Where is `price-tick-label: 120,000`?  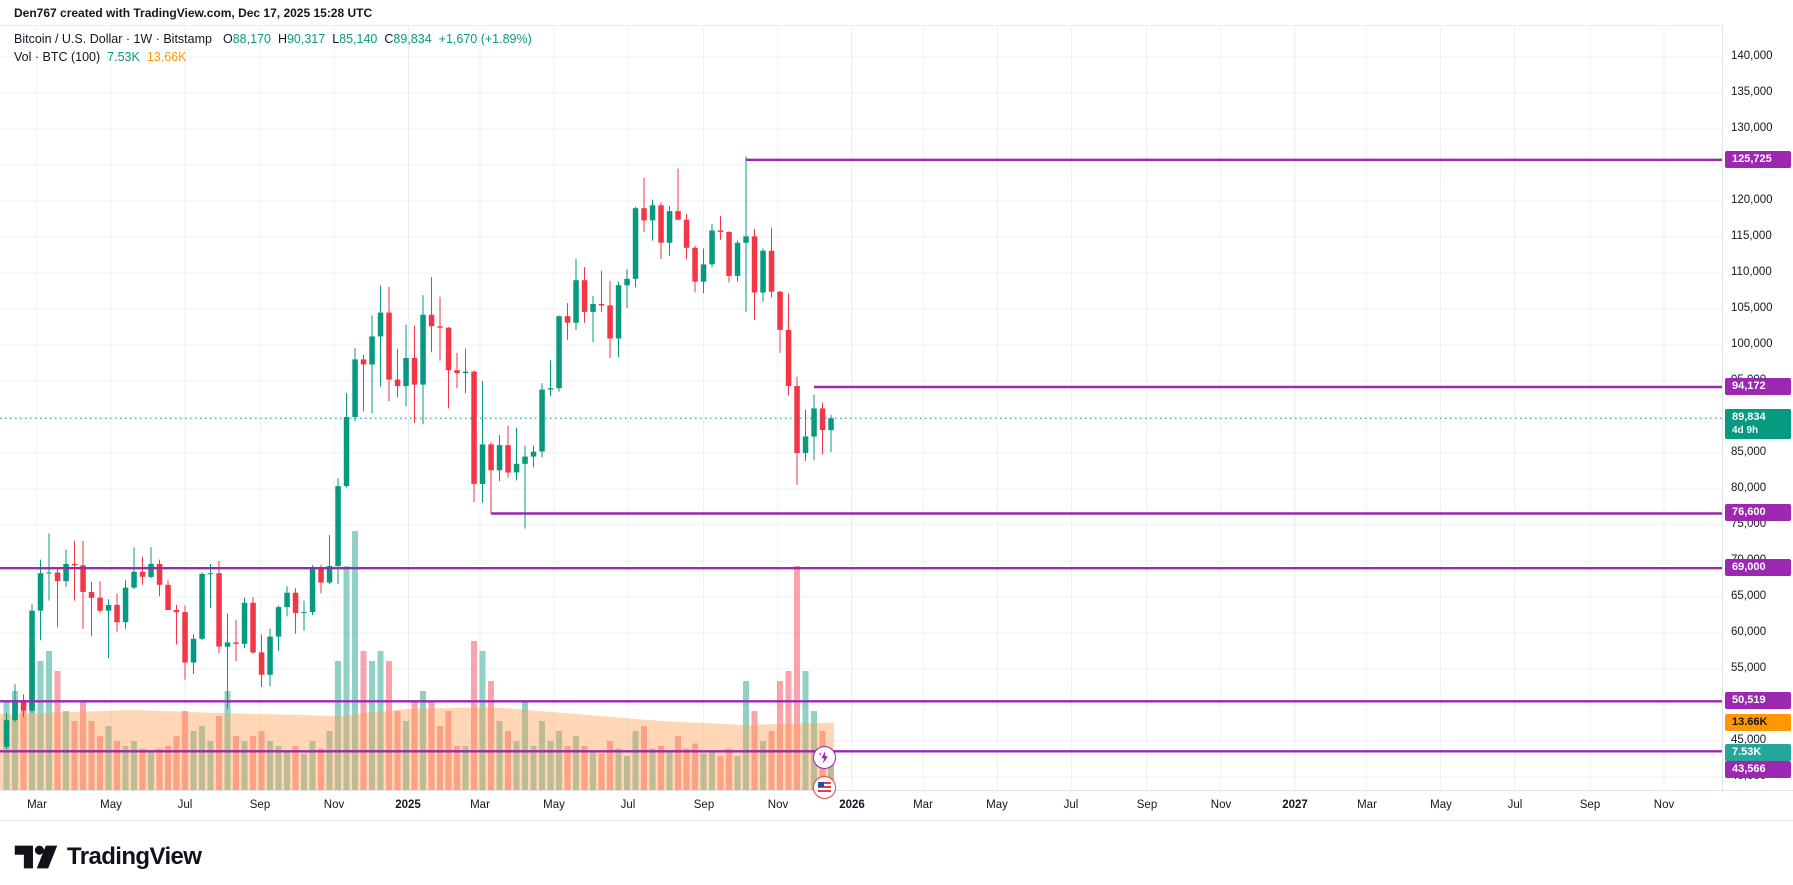 price-tick-label: 120,000 is located at coordinates (1752, 200).